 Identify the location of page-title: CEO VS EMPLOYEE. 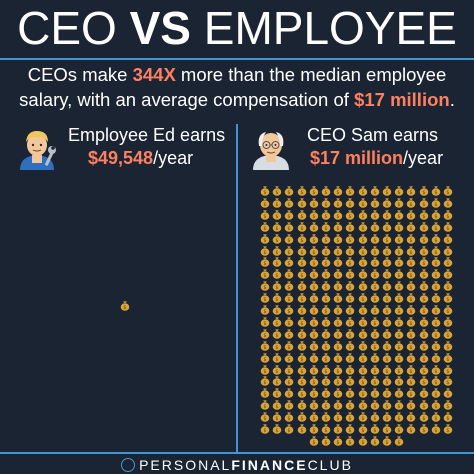
(237, 28).